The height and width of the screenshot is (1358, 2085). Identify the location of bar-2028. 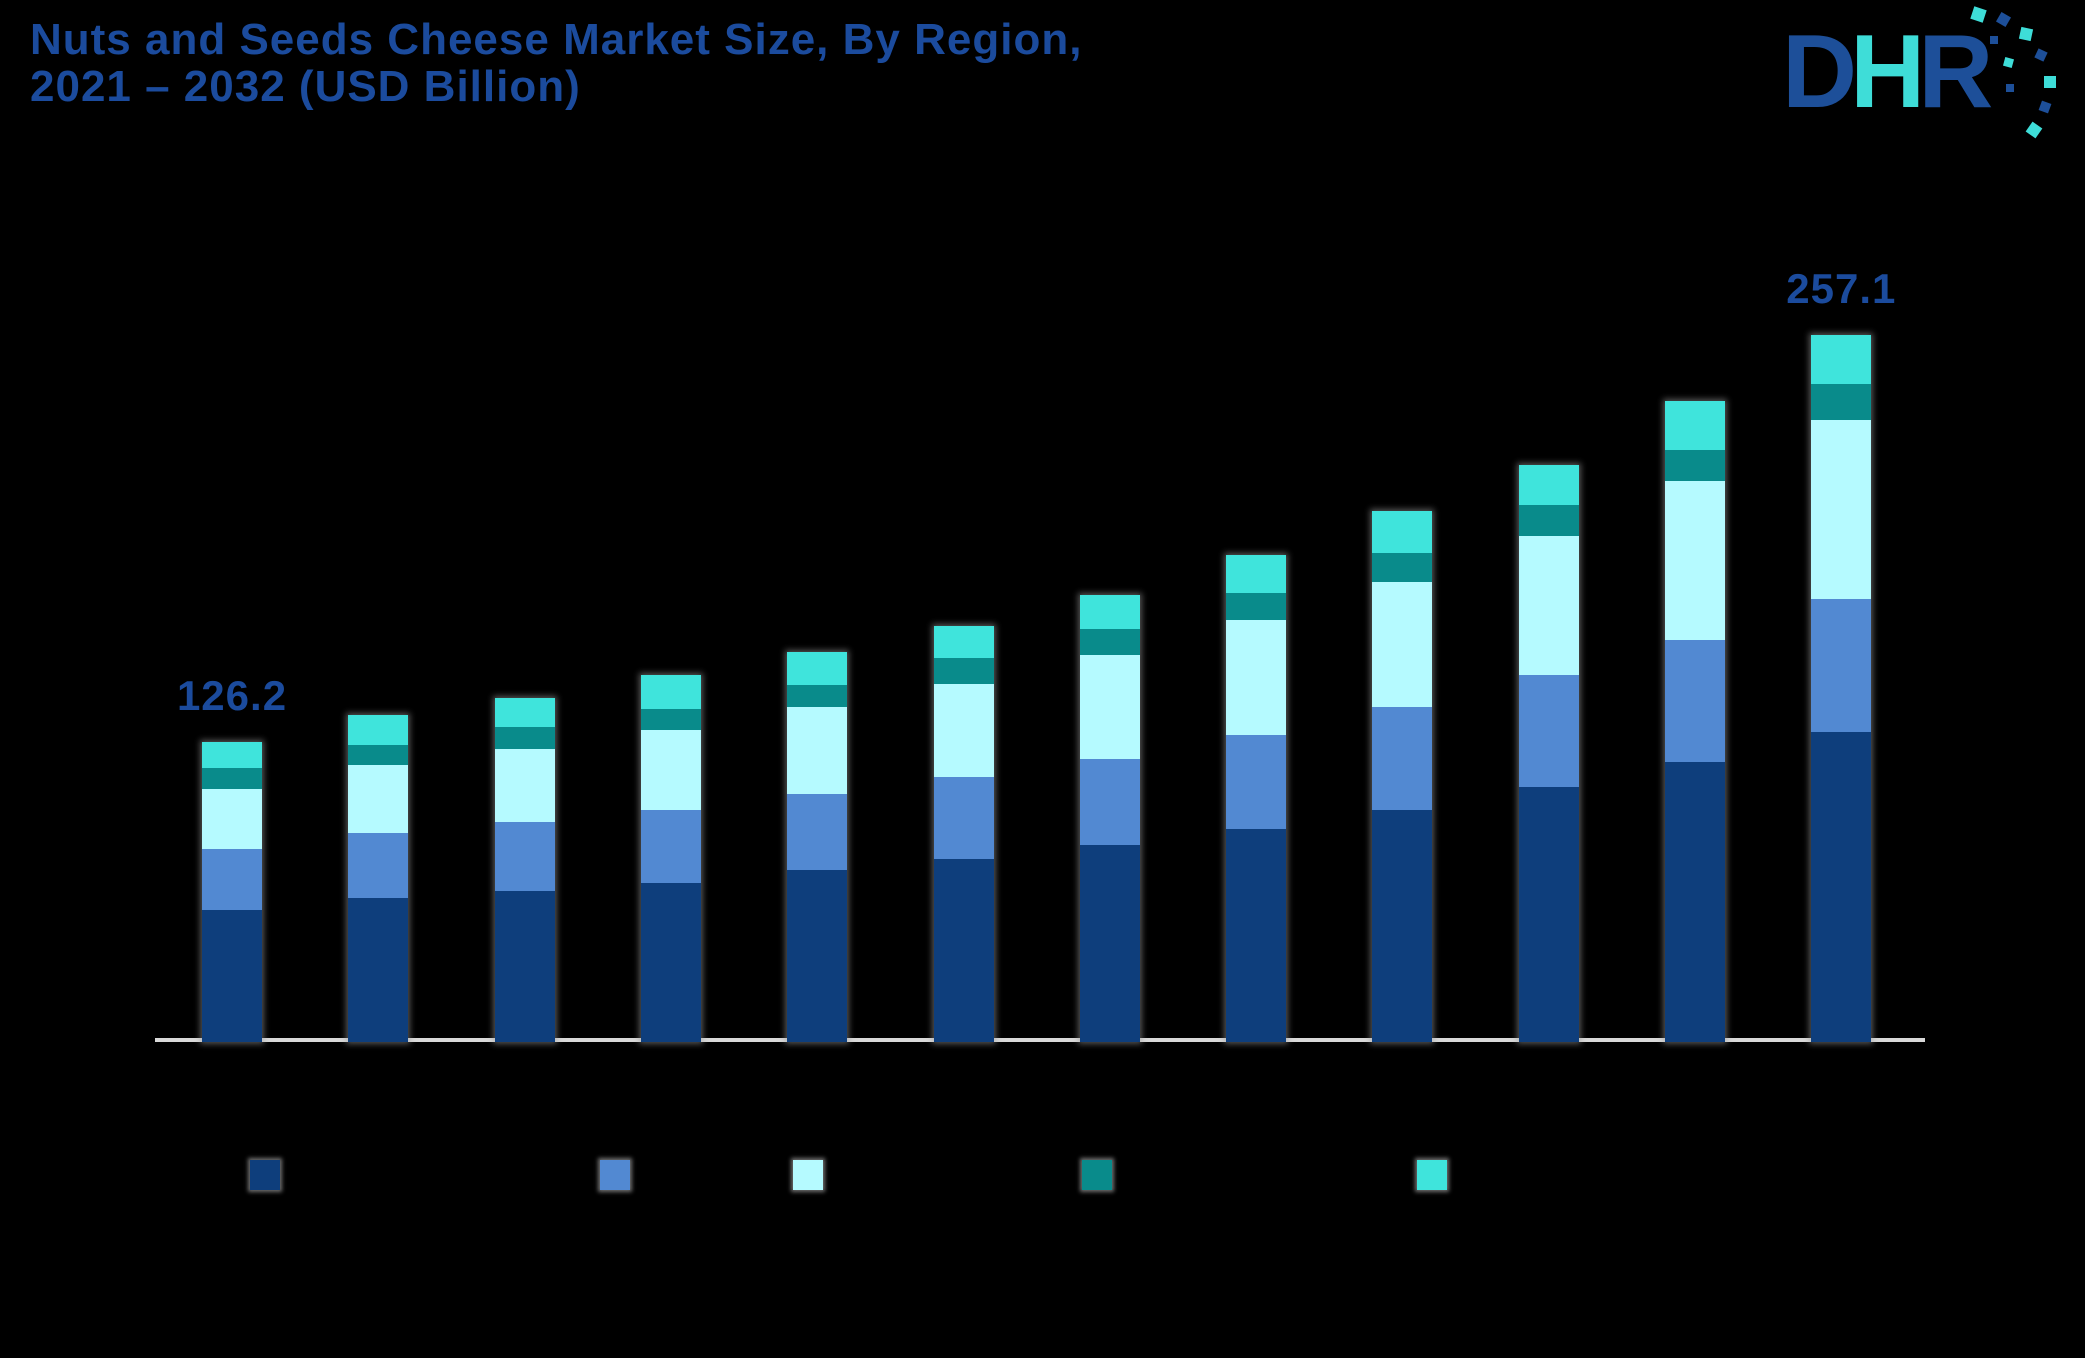
(1256, 798).